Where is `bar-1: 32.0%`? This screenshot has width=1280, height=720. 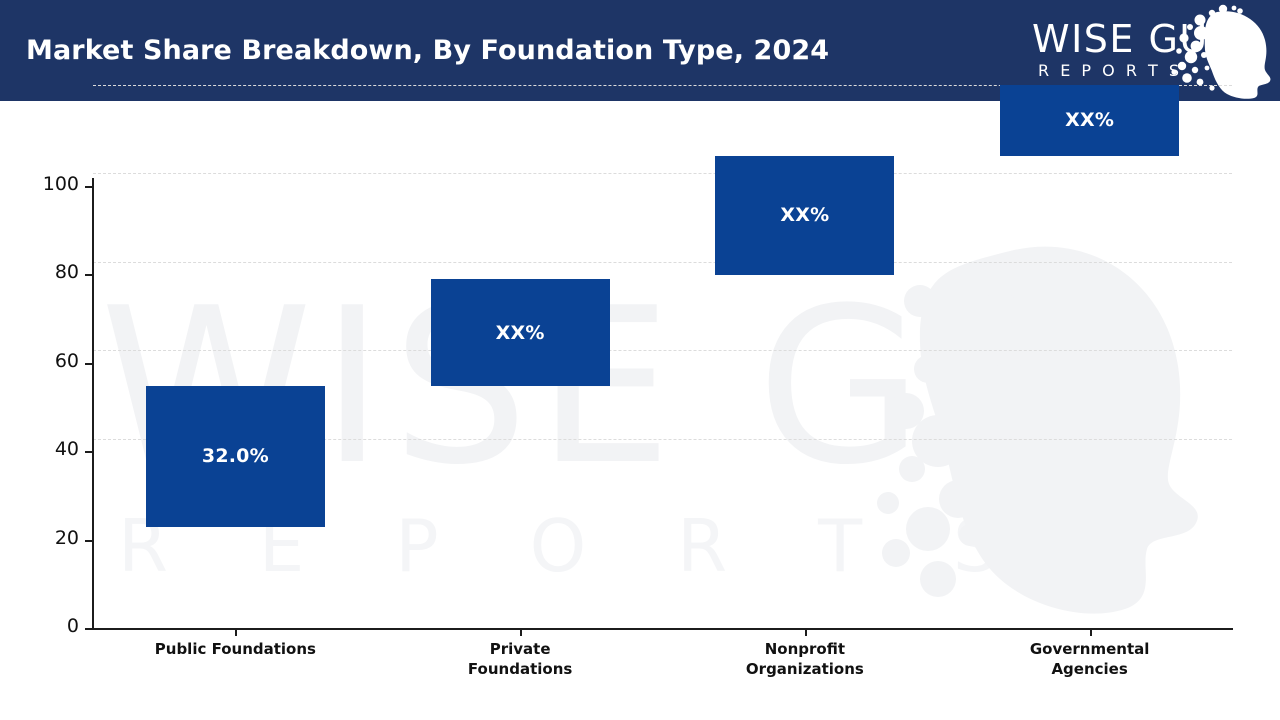 bar-1: 32.0% is located at coordinates (235, 456).